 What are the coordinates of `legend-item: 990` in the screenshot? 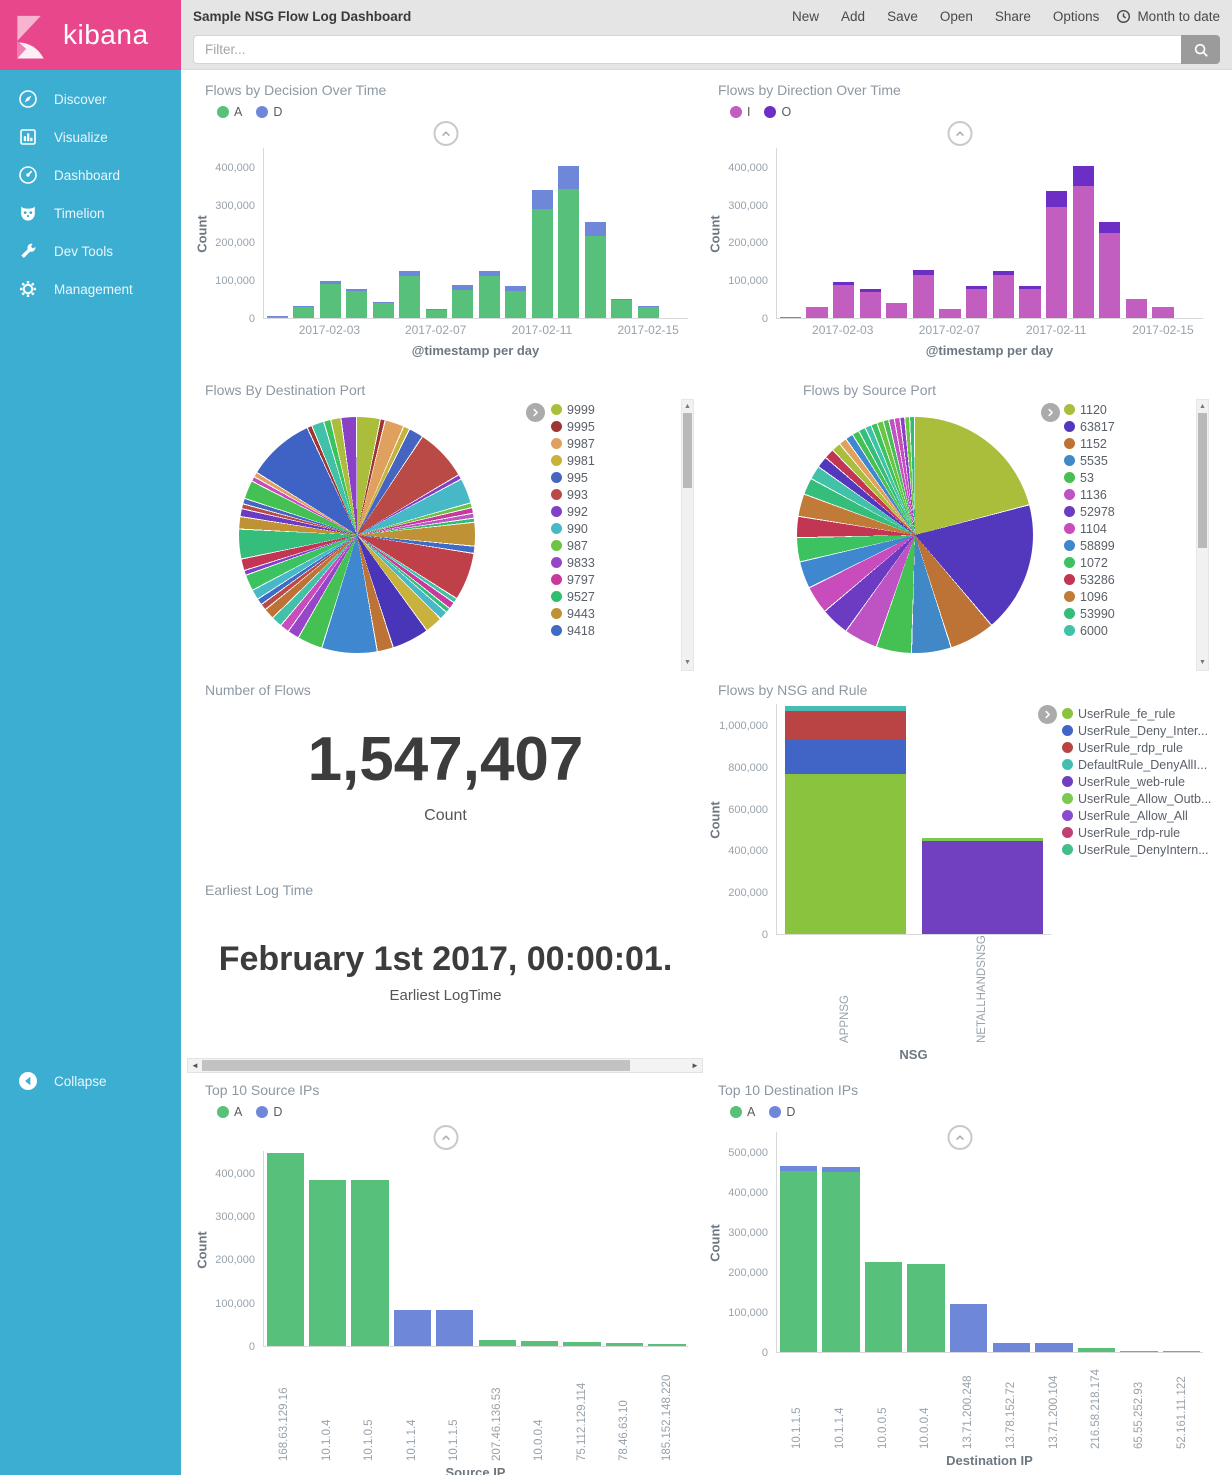 It's located at (610, 528).